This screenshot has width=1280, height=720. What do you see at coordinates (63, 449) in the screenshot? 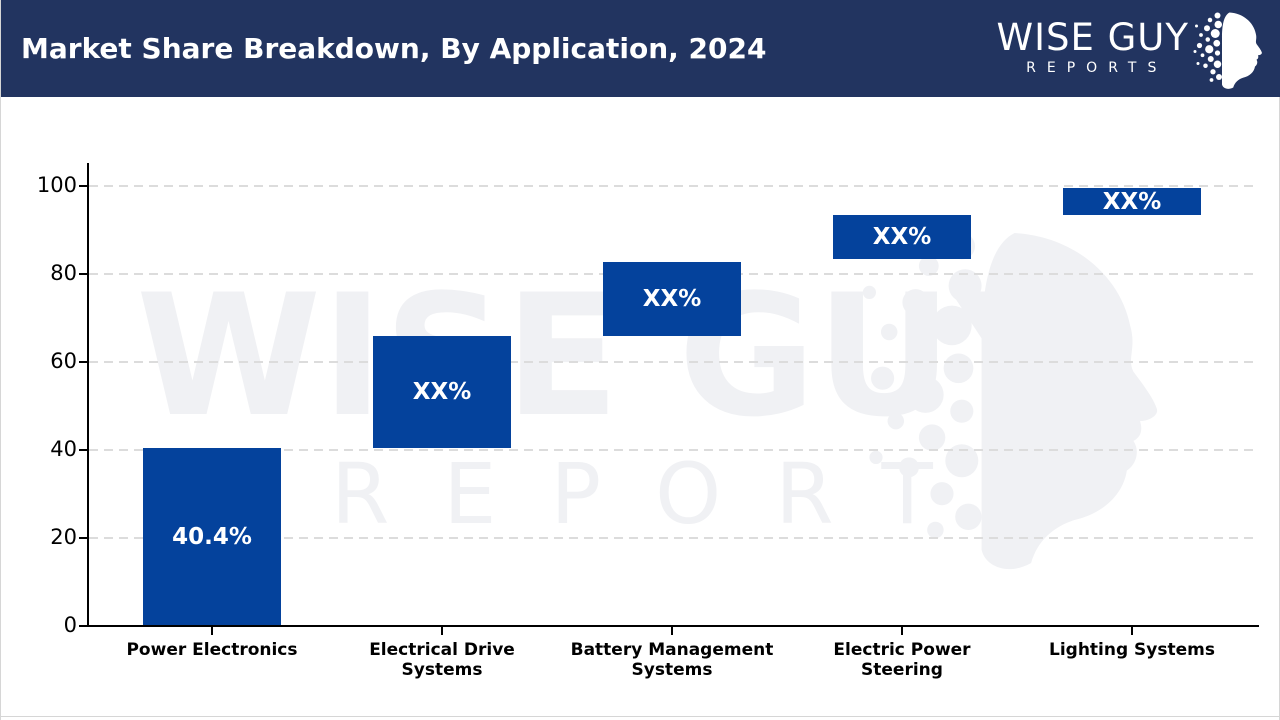
I see `y-tick-label-40: 40` at bounding box center [63, 449].